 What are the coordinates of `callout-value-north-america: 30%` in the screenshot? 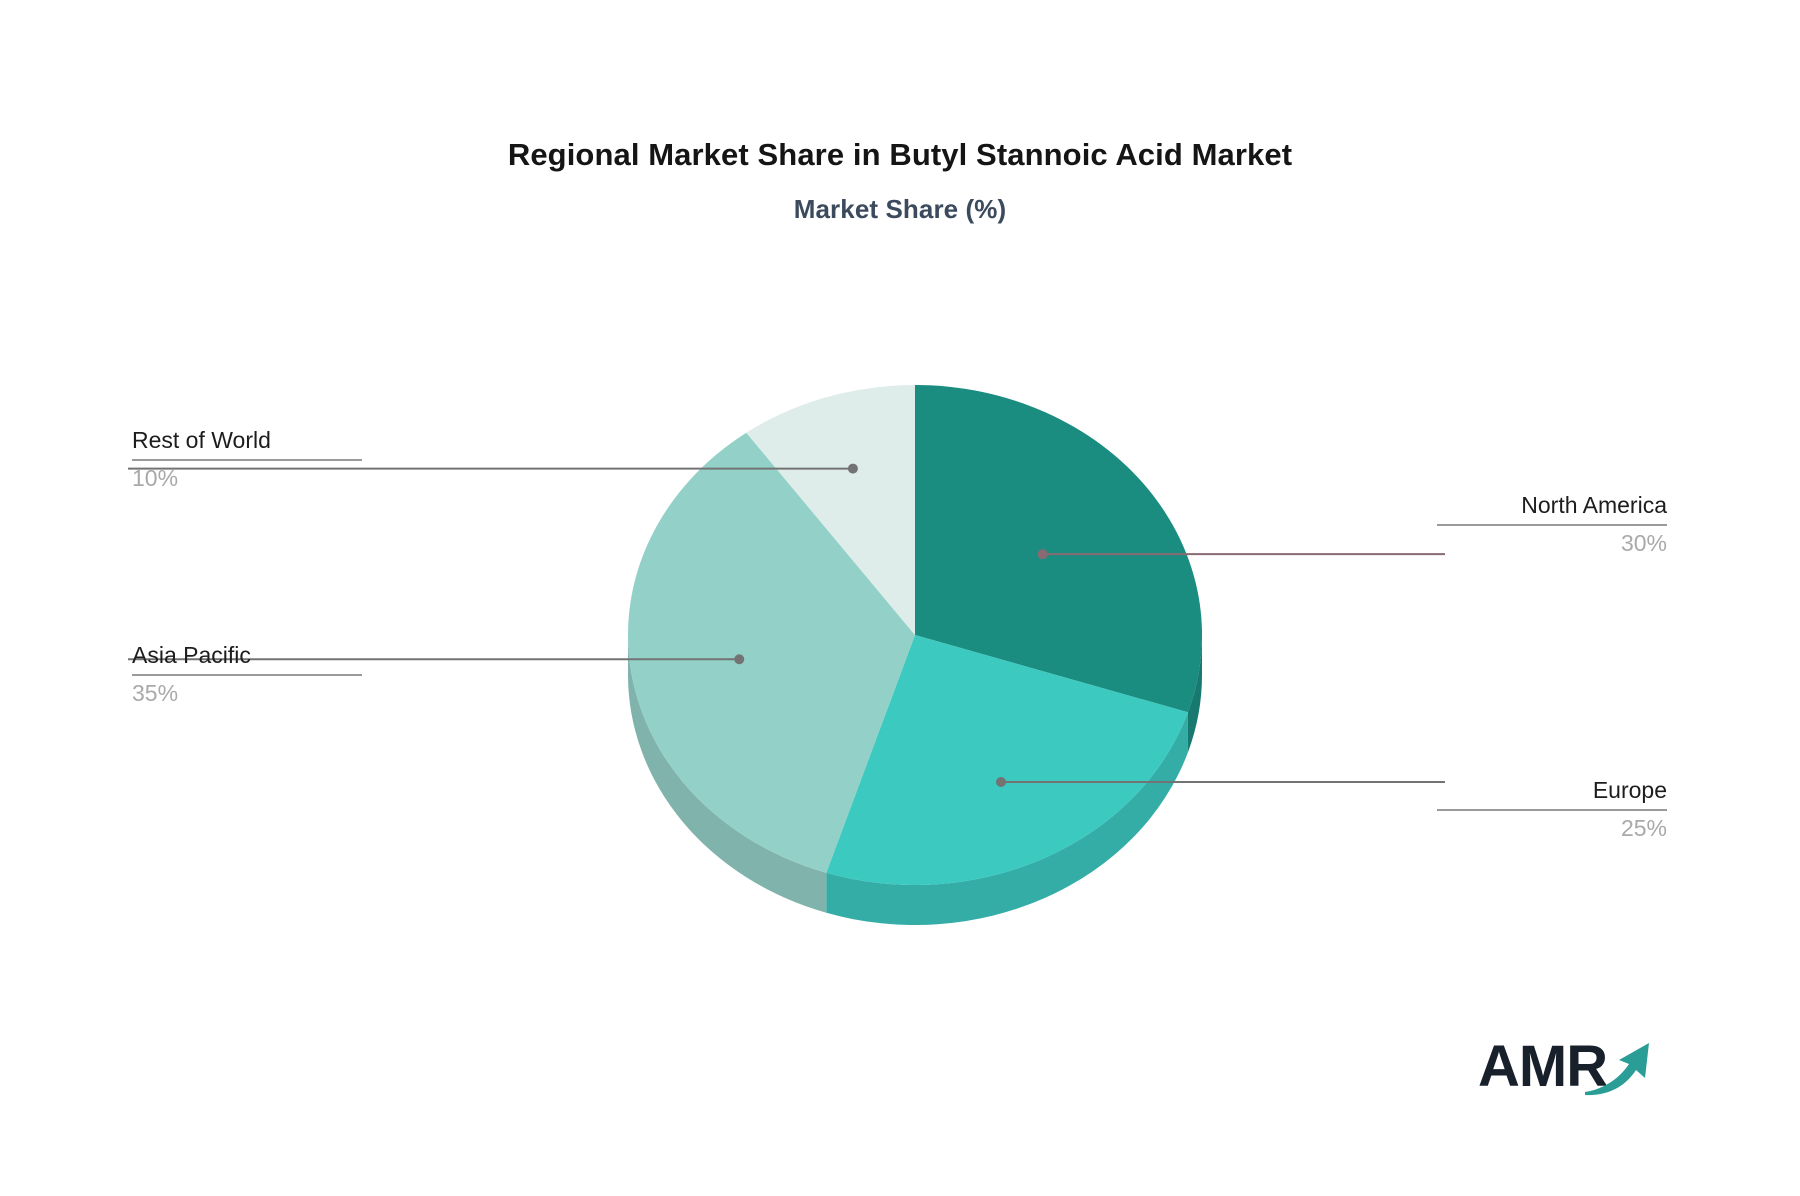 It's located at (1643, 543).